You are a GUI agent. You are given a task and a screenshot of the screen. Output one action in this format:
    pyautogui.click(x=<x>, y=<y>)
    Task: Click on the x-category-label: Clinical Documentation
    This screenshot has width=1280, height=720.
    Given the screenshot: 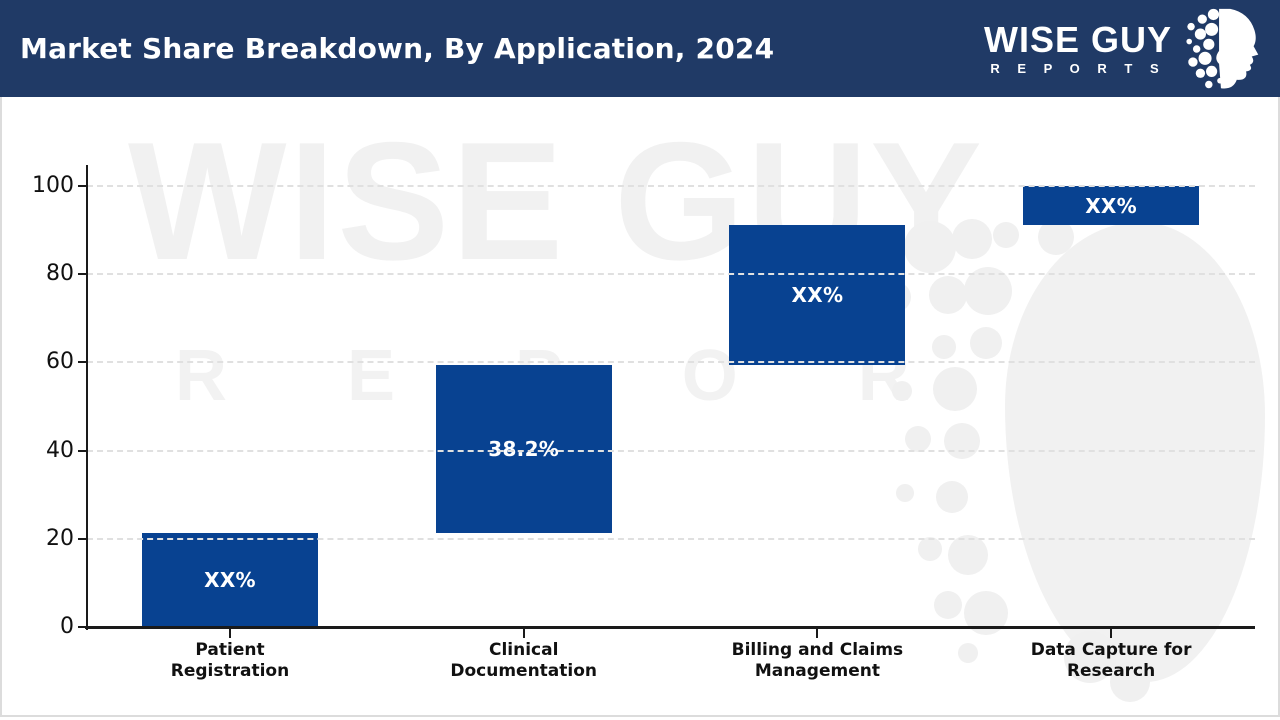 What is the action you would take?
    pyautogui.click(x=524, y=661)
    